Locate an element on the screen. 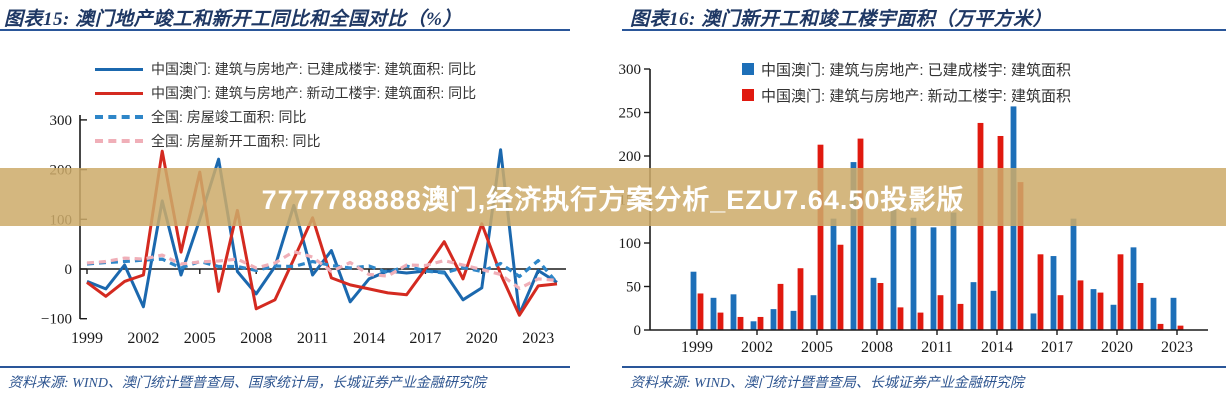 The image size is (1226, 400). bar-new-2018 is located at coordinates (1080, 305).